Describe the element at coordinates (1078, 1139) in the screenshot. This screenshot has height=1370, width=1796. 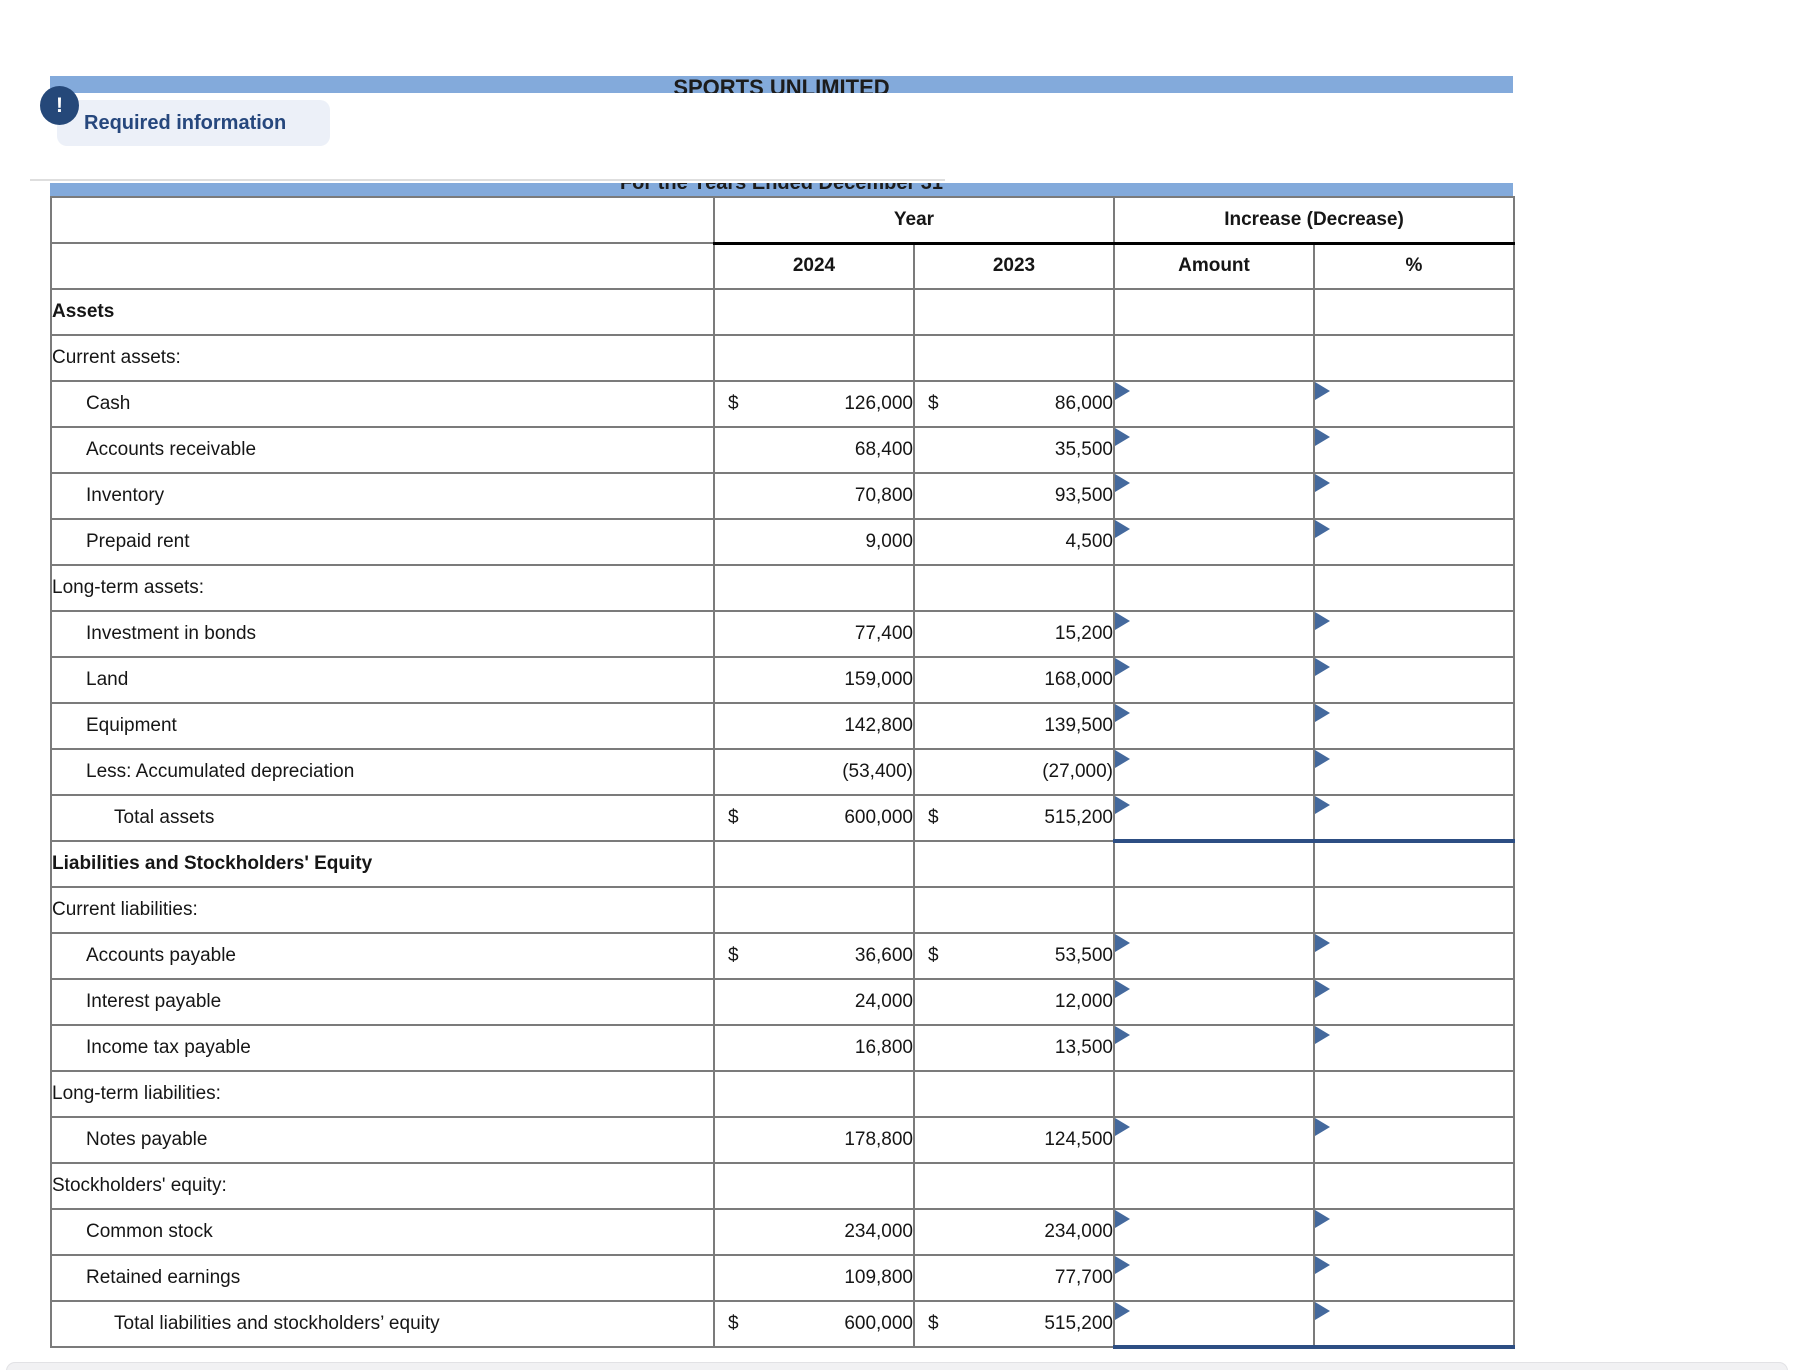
I see `cell-value: 124,500` at that location.